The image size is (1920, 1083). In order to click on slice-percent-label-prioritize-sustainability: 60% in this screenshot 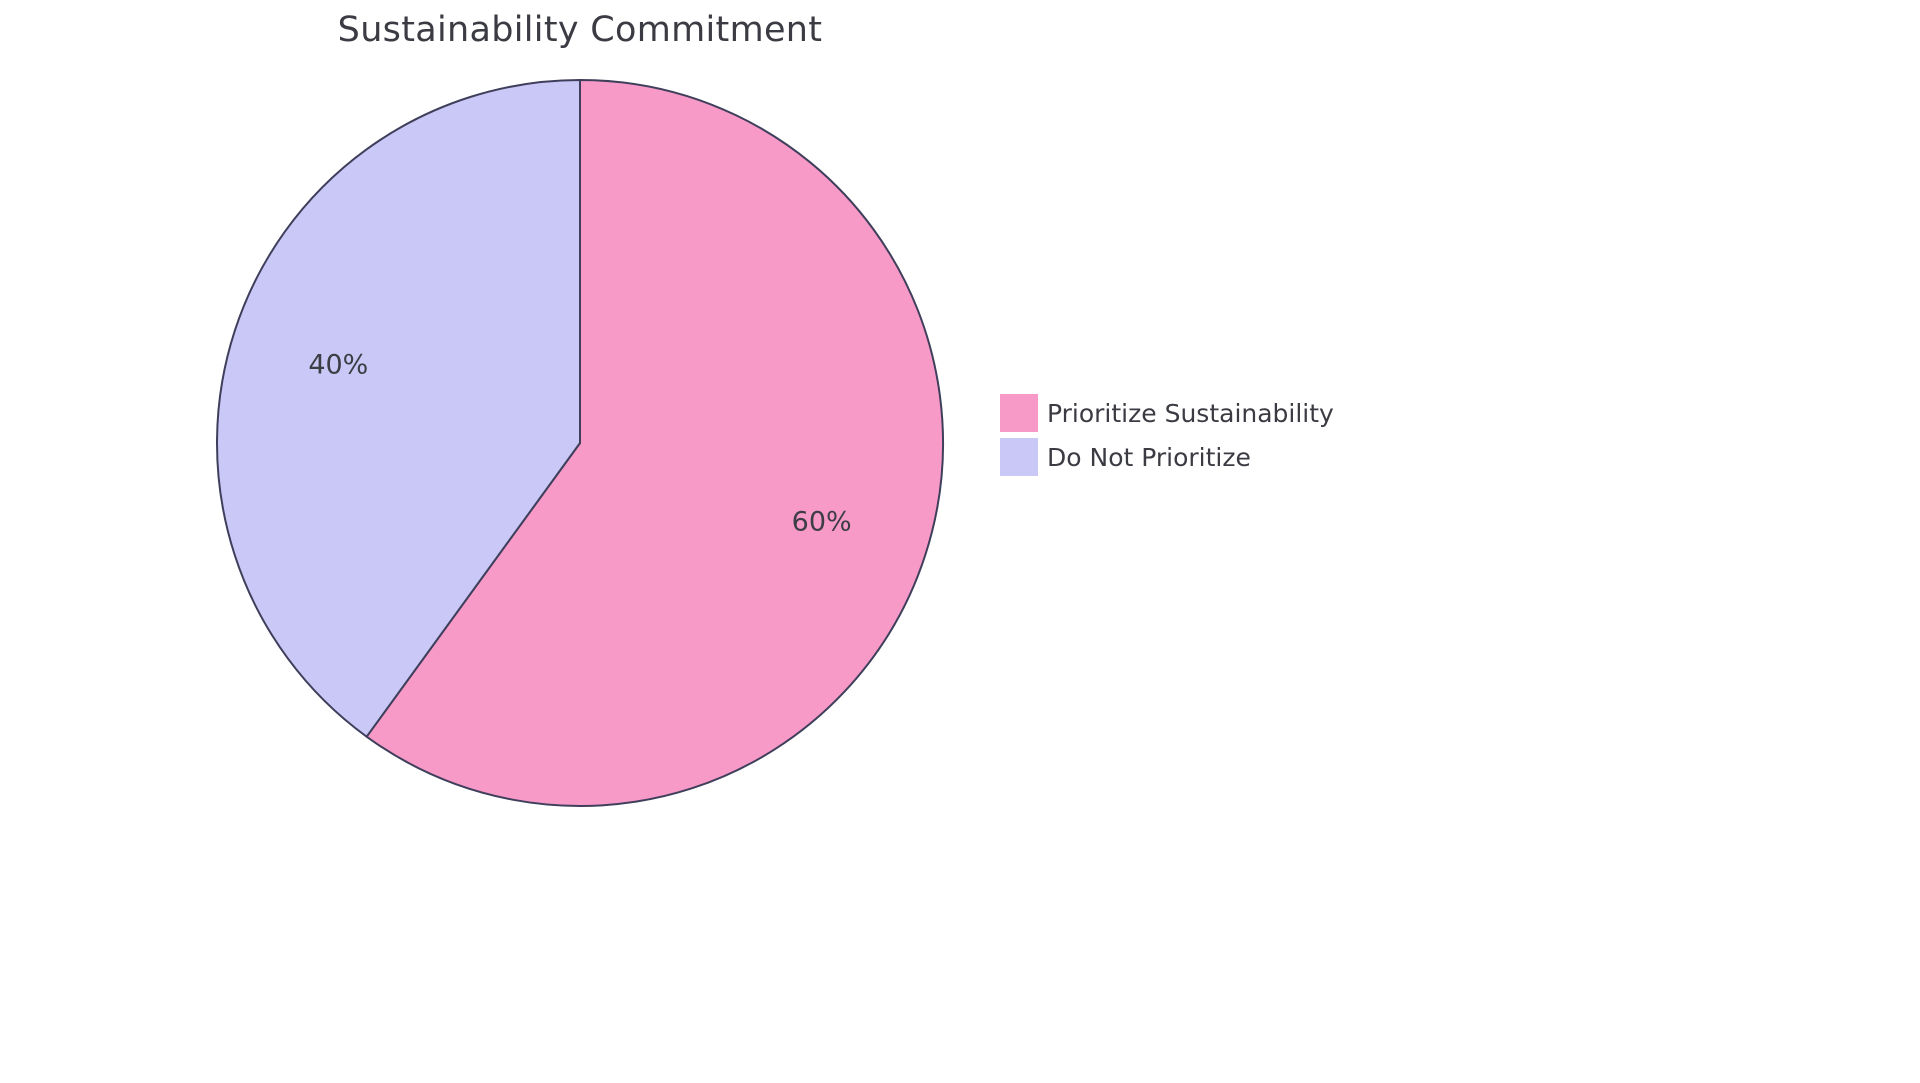, I will do `click(822, 522)`.